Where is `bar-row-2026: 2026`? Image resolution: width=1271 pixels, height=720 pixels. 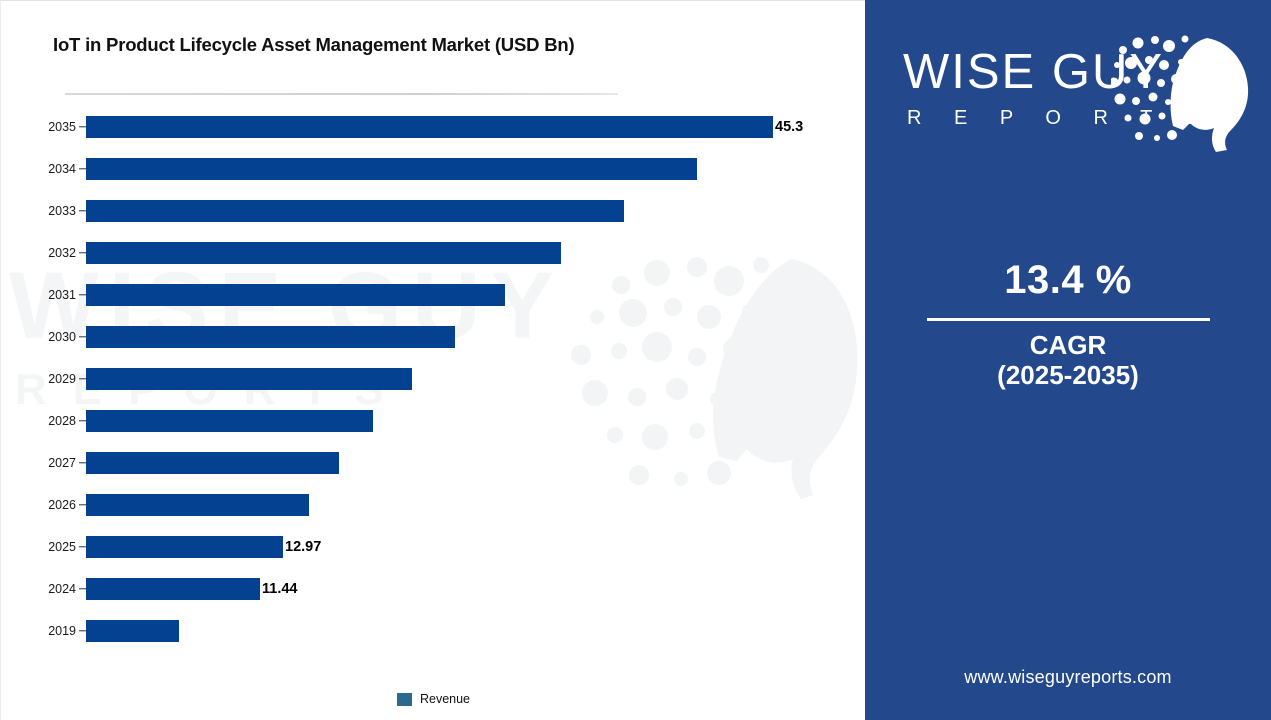 bar-row-2026: 2026 is located at coordinates (433, 505).